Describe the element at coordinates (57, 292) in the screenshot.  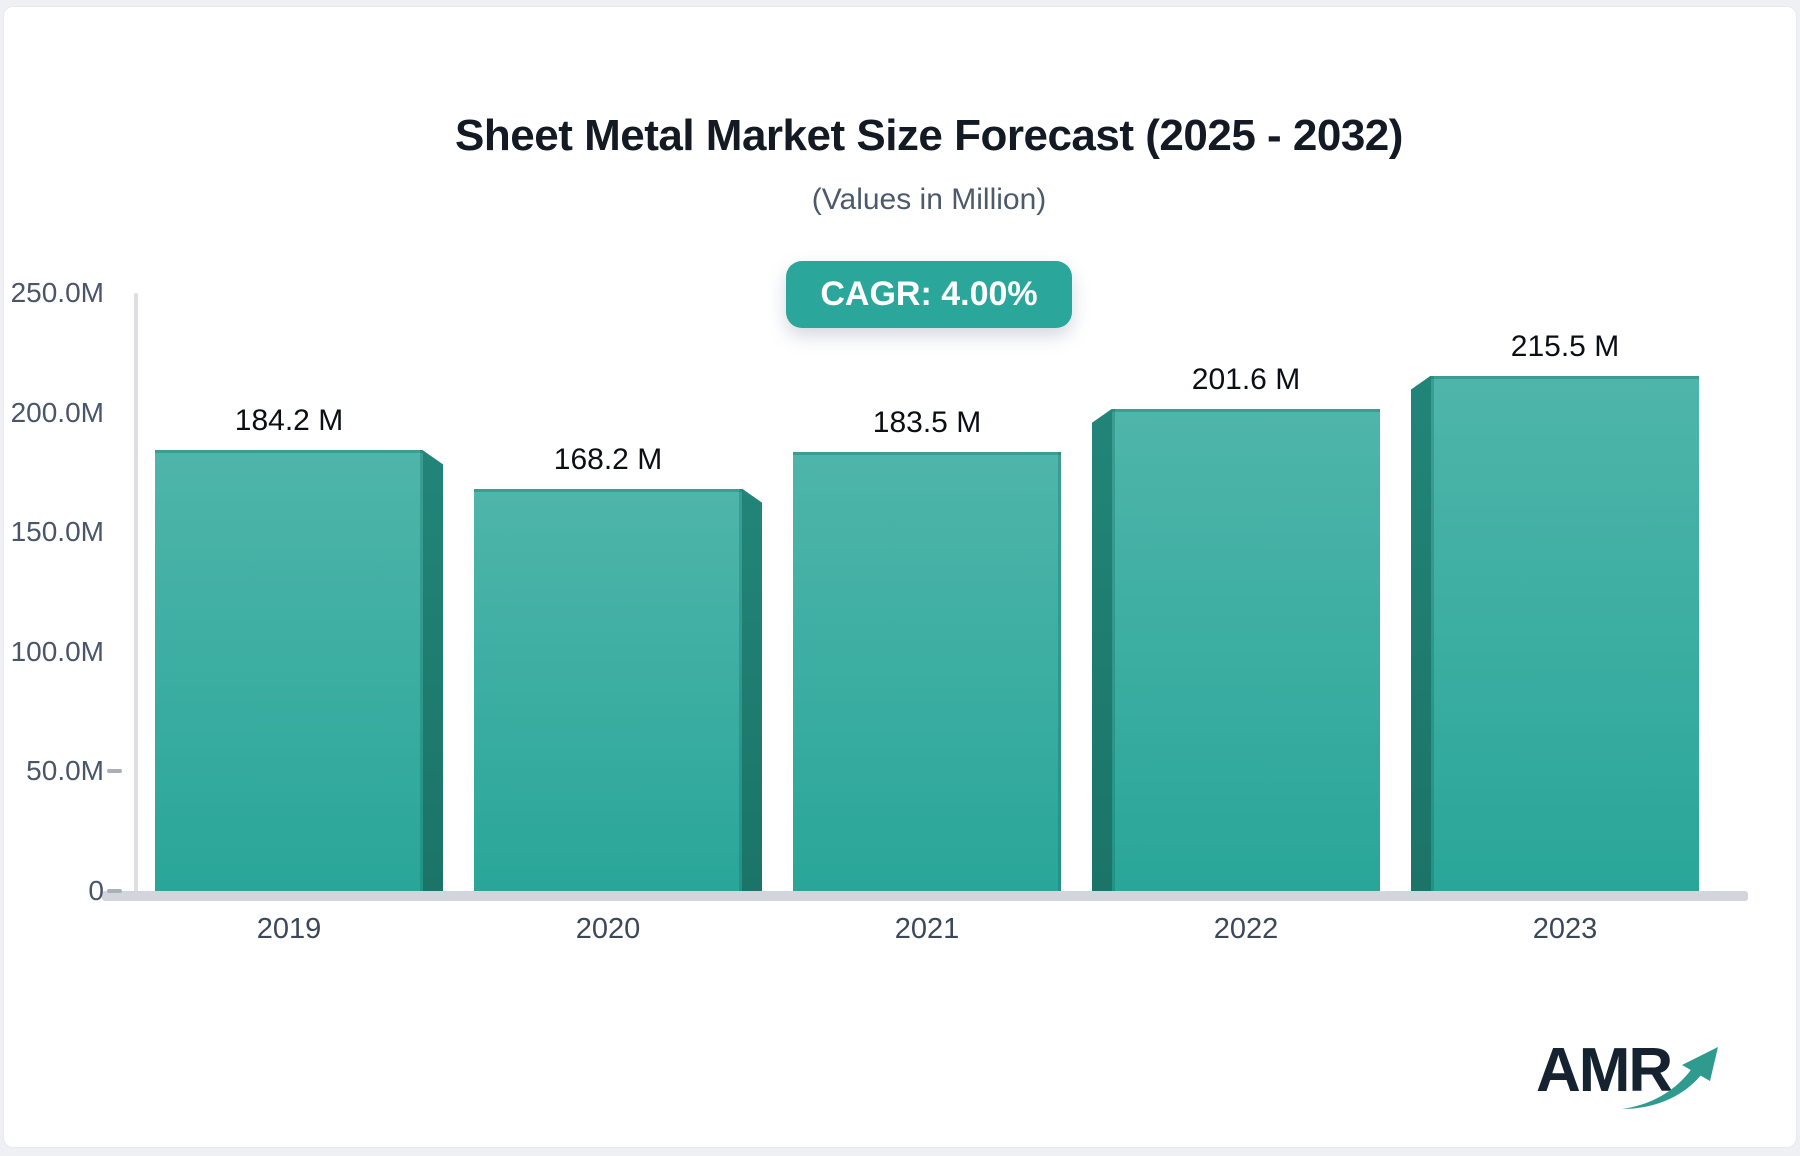
I see `y-axis-label: 250.0M` at that location.